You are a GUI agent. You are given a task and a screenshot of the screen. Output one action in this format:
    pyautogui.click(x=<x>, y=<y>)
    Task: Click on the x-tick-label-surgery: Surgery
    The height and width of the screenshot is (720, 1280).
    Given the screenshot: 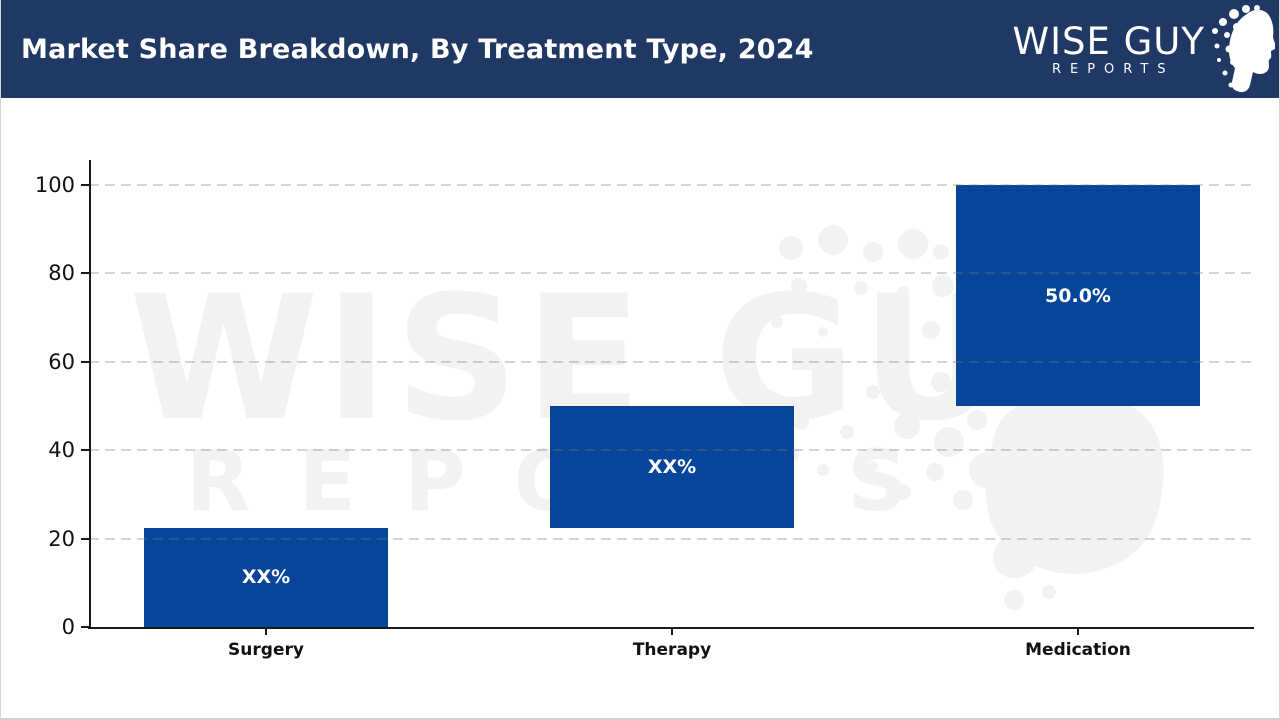 What is the action you would take?
    pyautogui.click(x=266, y=650)
    